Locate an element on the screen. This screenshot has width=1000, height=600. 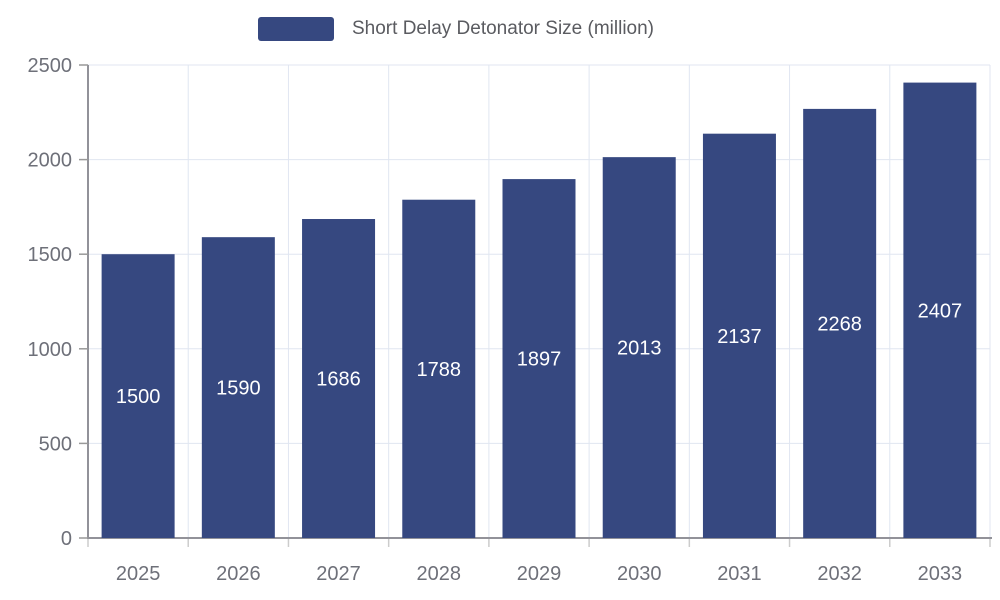
bar-value-label: 2268 is located at coordinates (839, 324).